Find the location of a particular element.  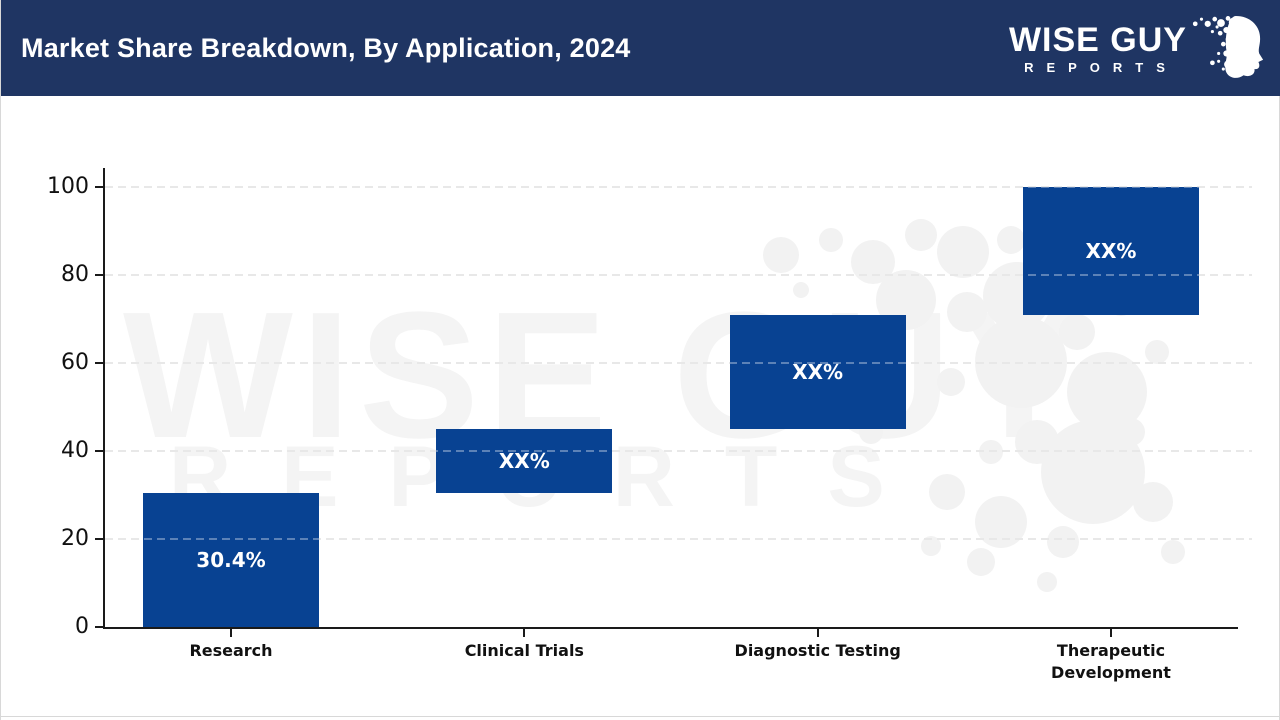

x-category-label: Clinical Trials is located at coordinates (524, 650).